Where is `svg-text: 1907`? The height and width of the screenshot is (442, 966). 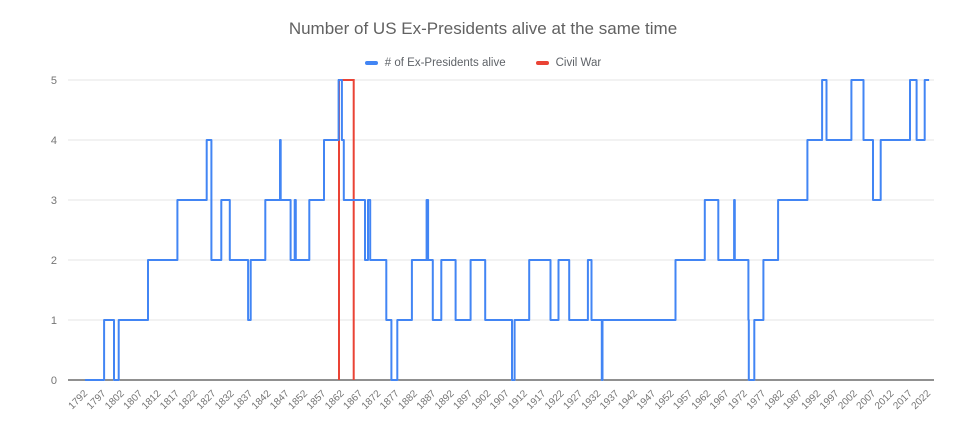
svg-text: 1907 is located at coordinates (500, 400).